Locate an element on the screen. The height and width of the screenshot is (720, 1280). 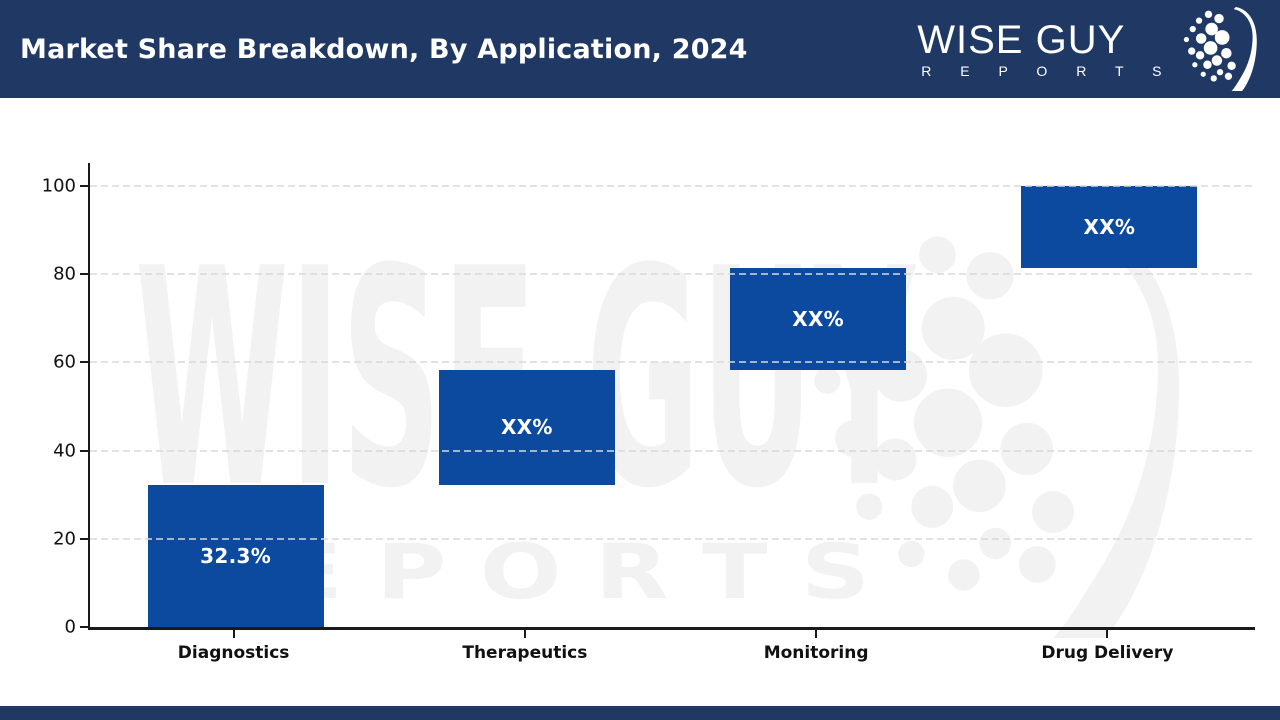
bar-drug-delivery: XX% is located at coordinates (1109, 227).